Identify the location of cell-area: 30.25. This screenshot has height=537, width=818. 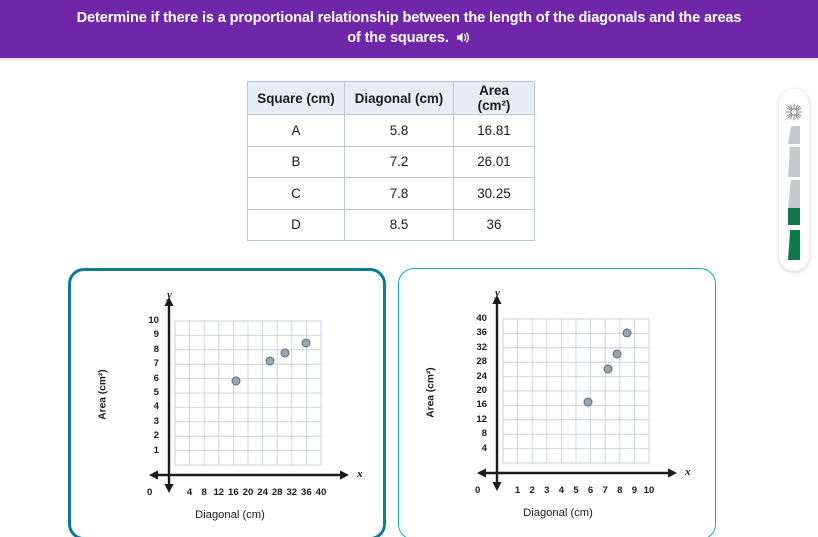
(494, 193).